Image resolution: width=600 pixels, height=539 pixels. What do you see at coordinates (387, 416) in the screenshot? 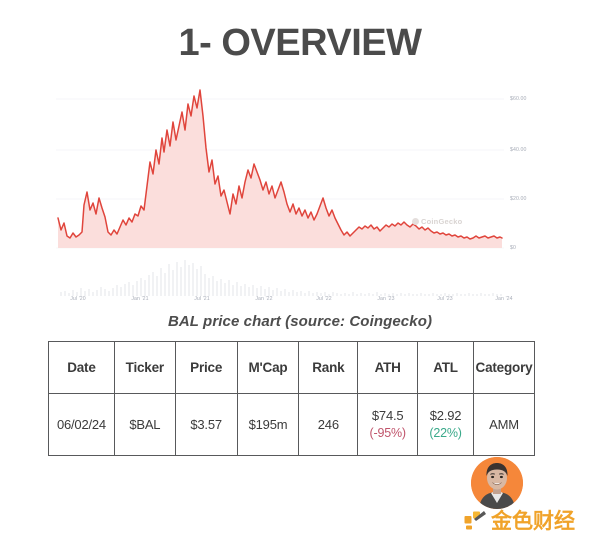
I see `cell-ath-value: $74.5` at bounding box center [387, 416].